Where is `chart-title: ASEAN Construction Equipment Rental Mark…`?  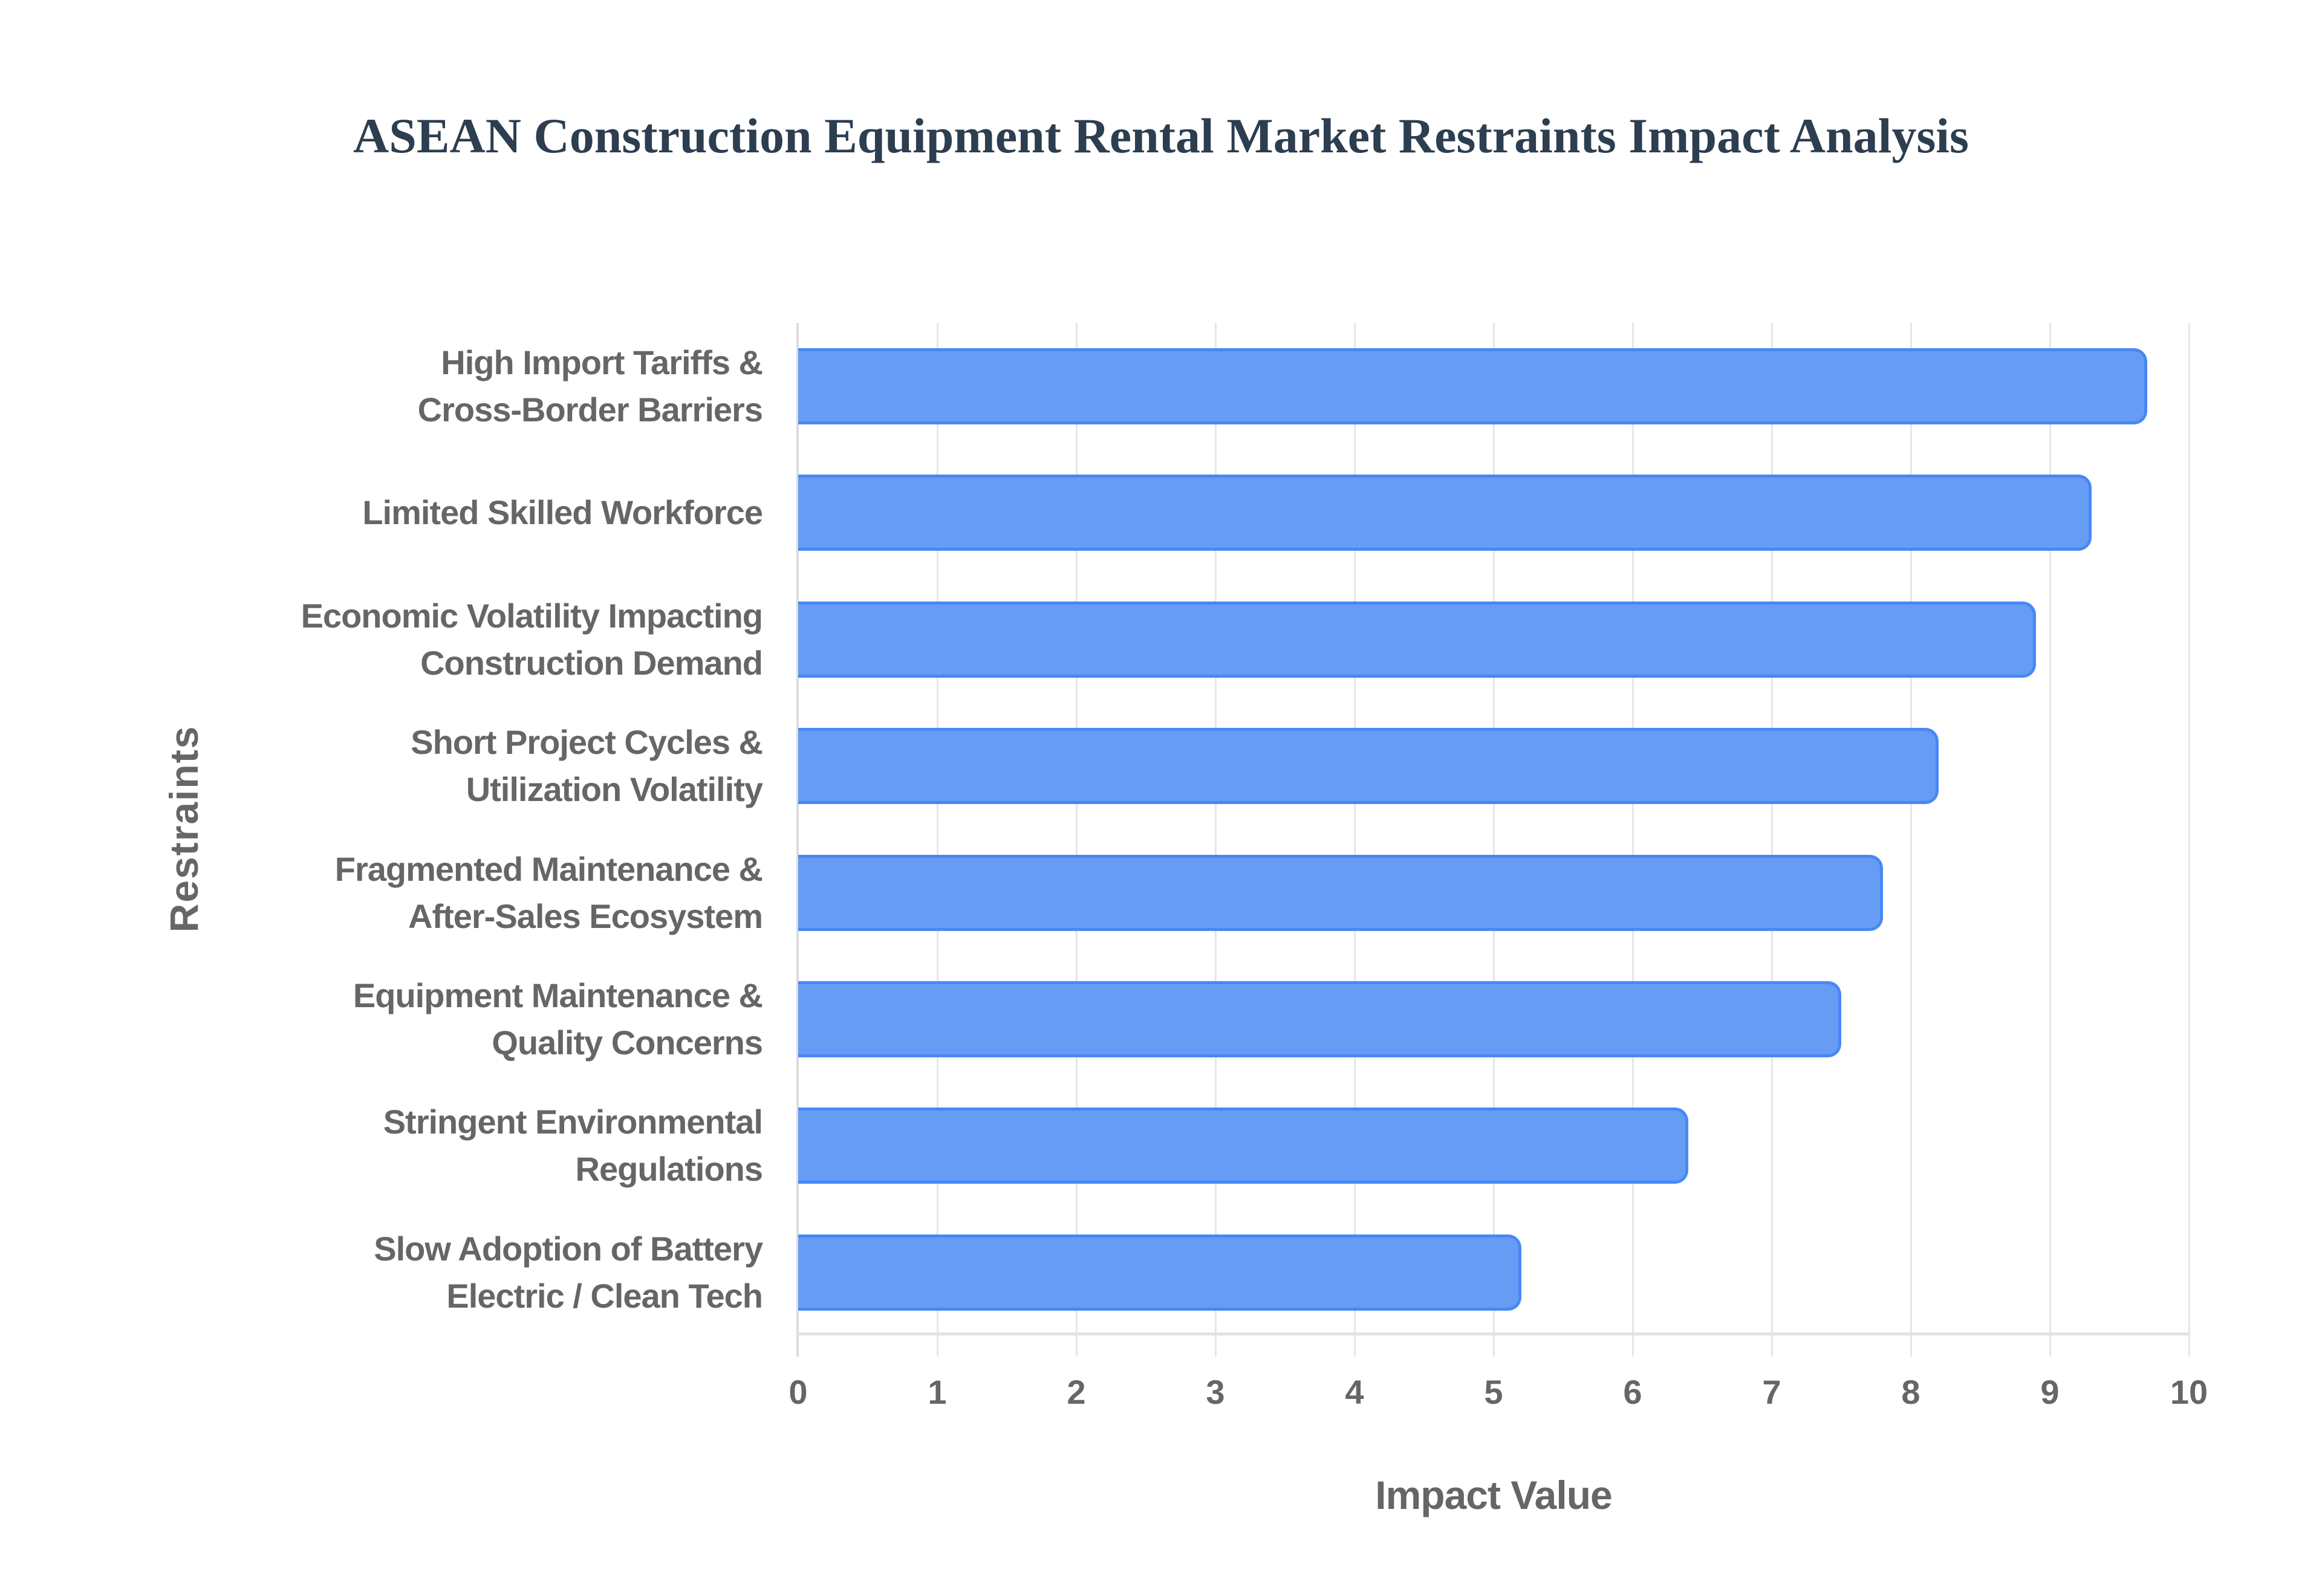 chart-title: ASEAN Construction Equipment Rental Mark… is located at coordinates (1161, 135).